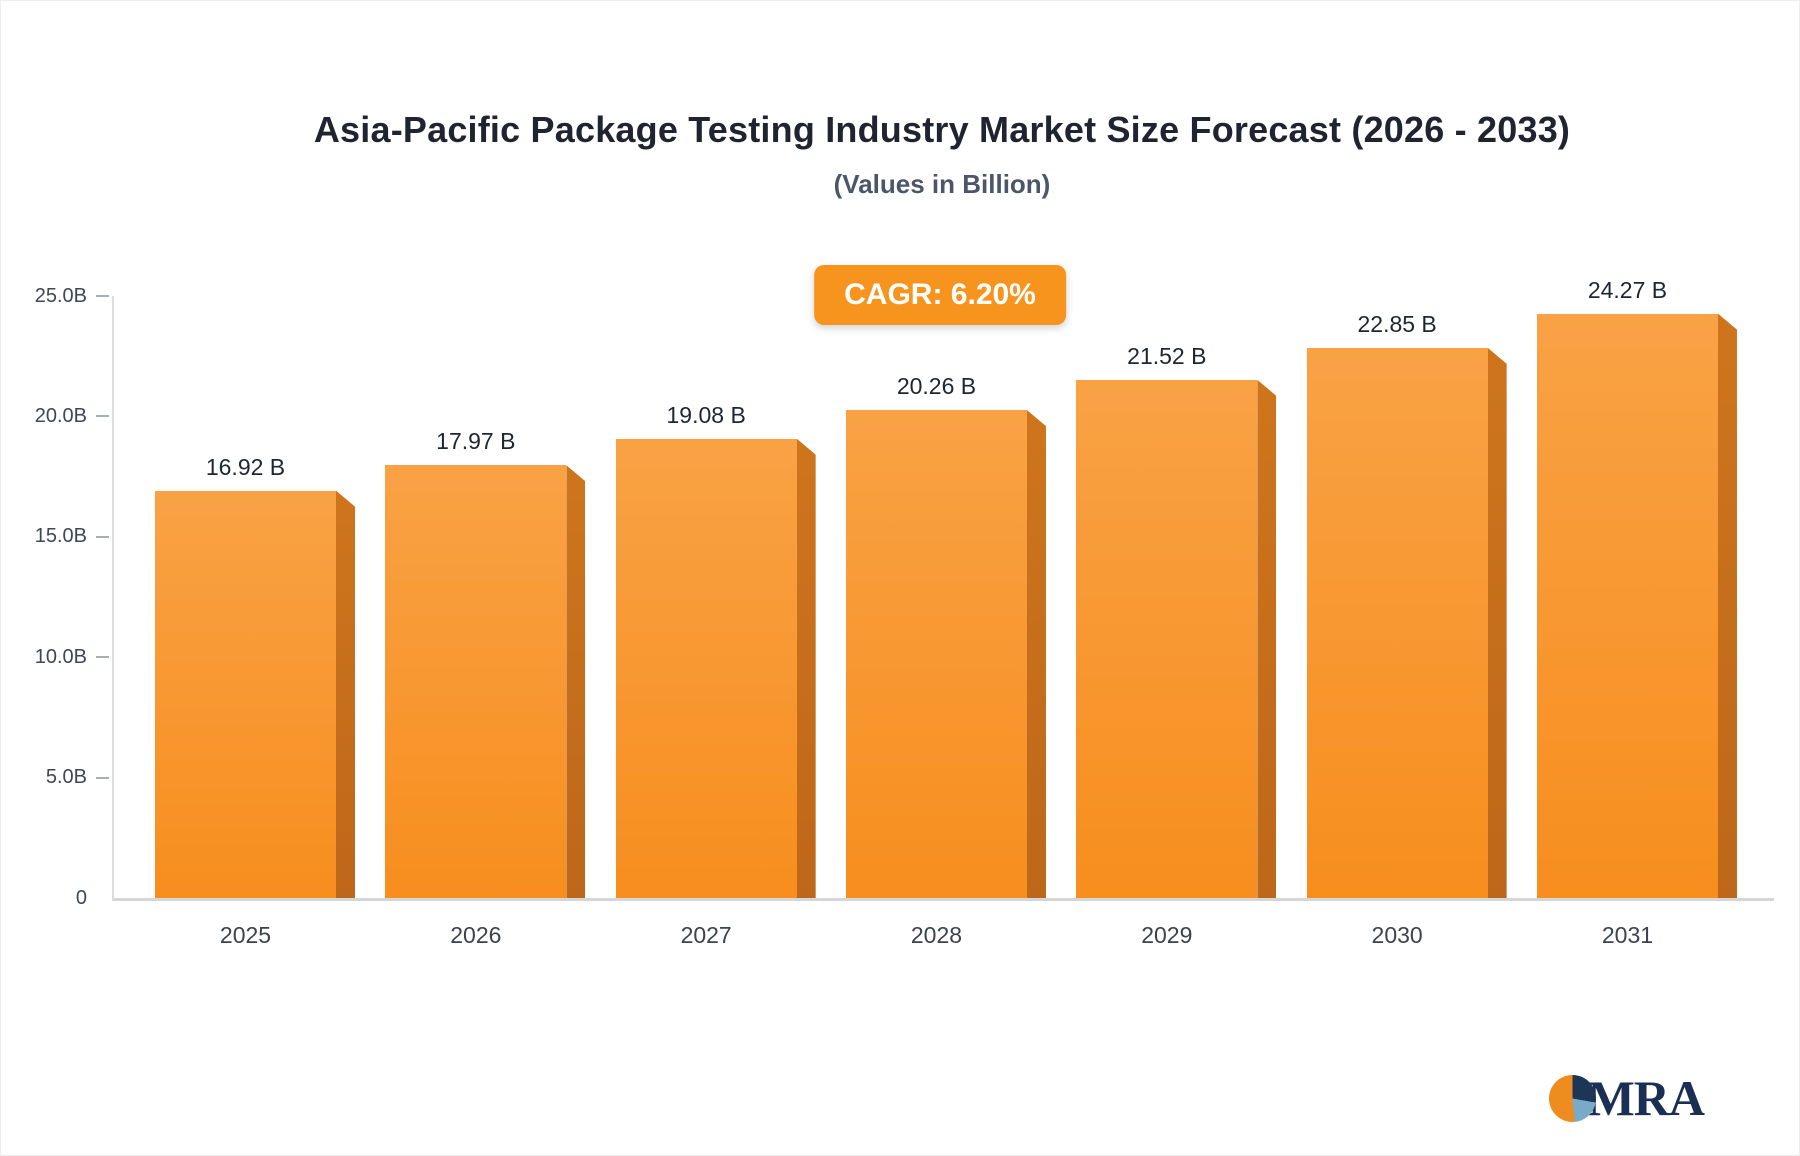  What do you see at coordinates (245, 466) in the screenshot?
I see `bar-value-label: 16.92 B` at bounding box center [245, 466].